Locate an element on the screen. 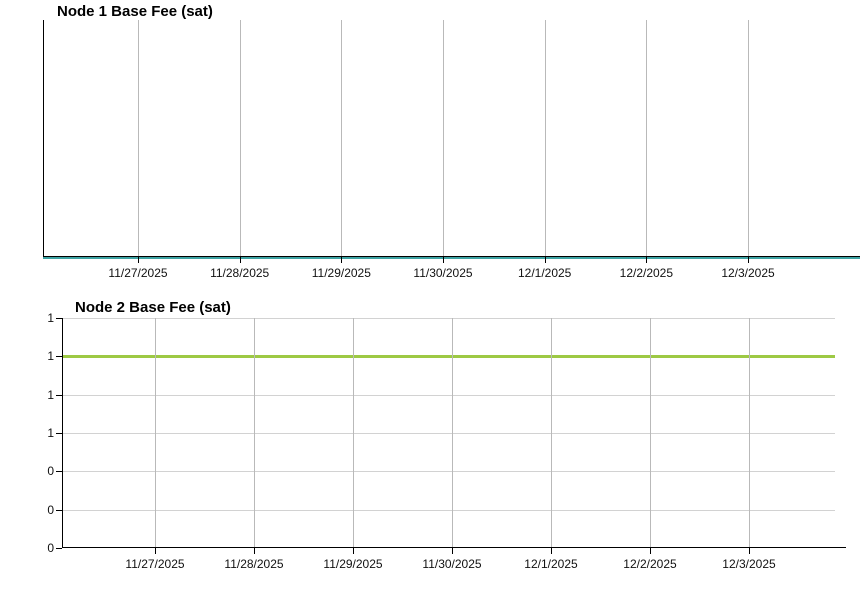 The width and height of the screenshot is (860, 600). chart-title: Node 2 Base Fee (sat) is located at coordinates (153, 307).